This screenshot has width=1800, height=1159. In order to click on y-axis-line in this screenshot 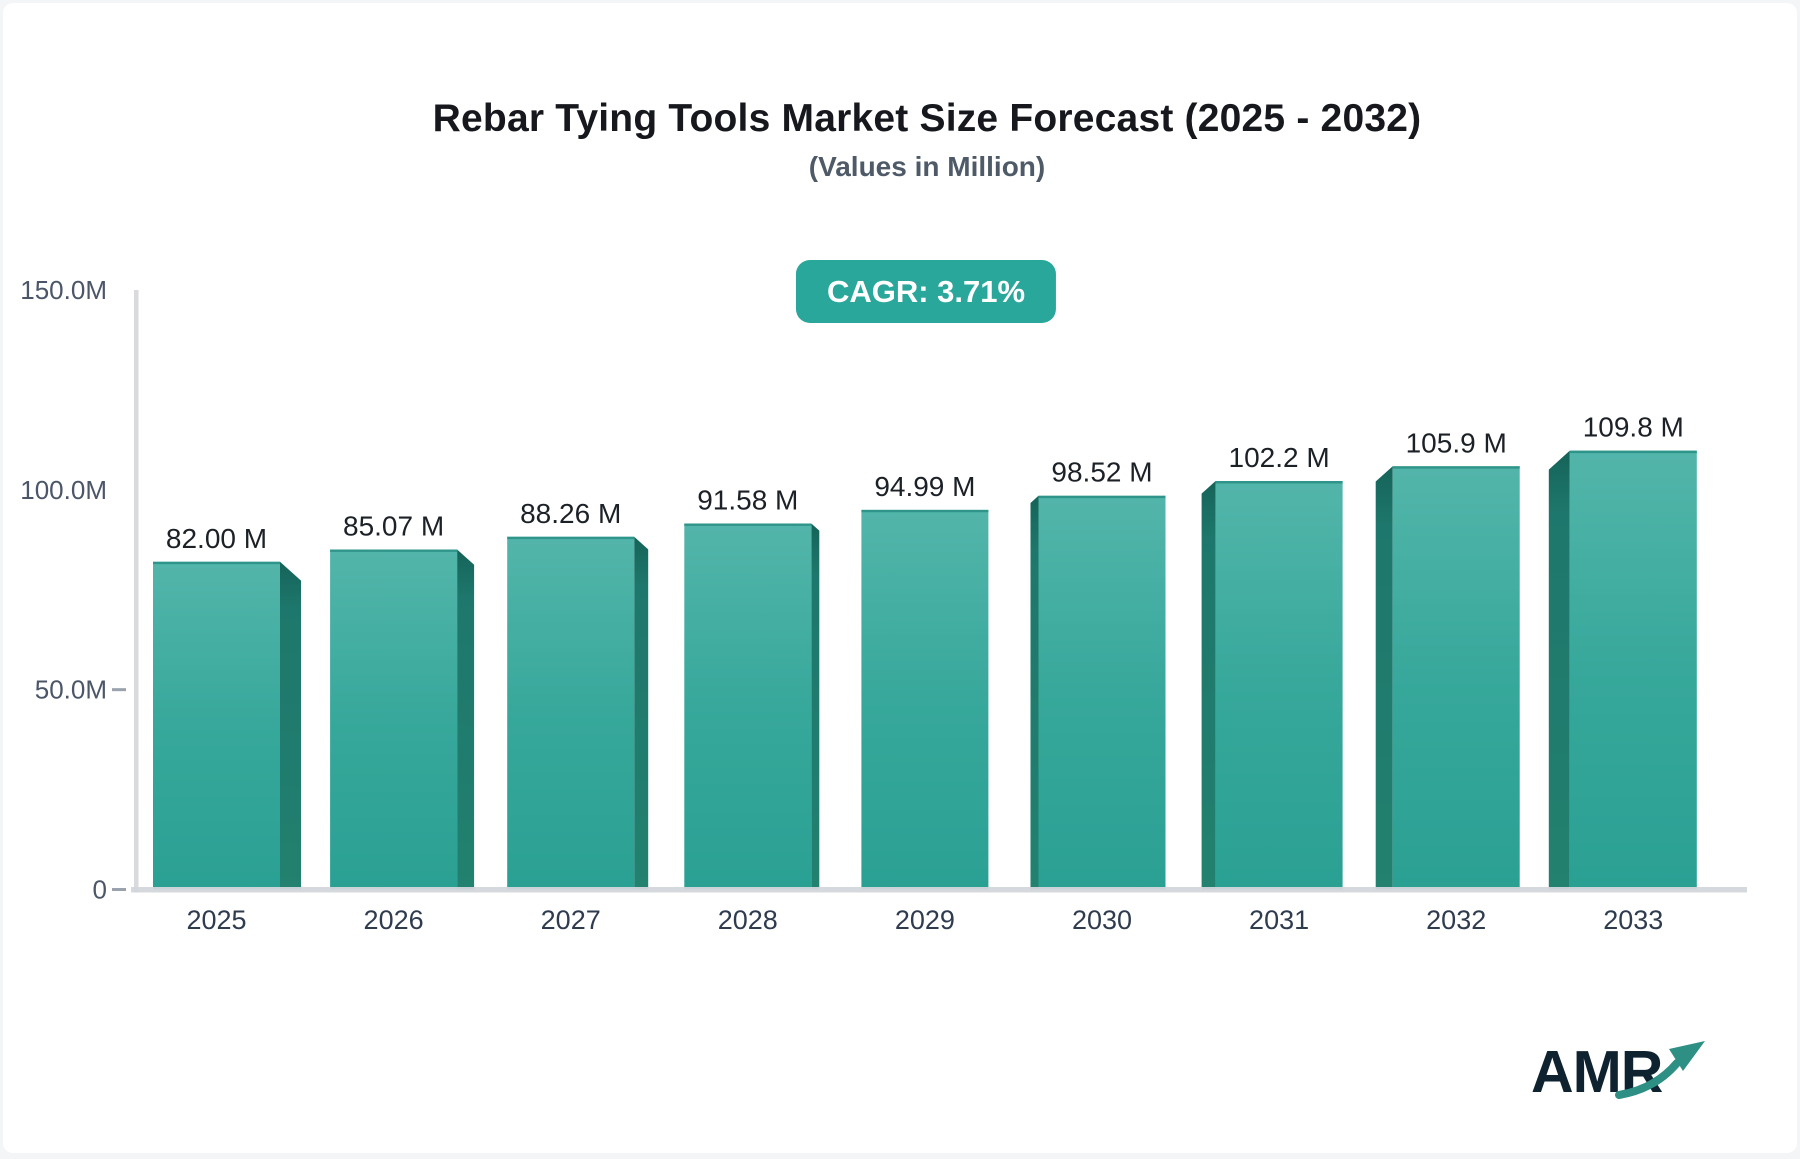, I will do `click(136, 591)`.